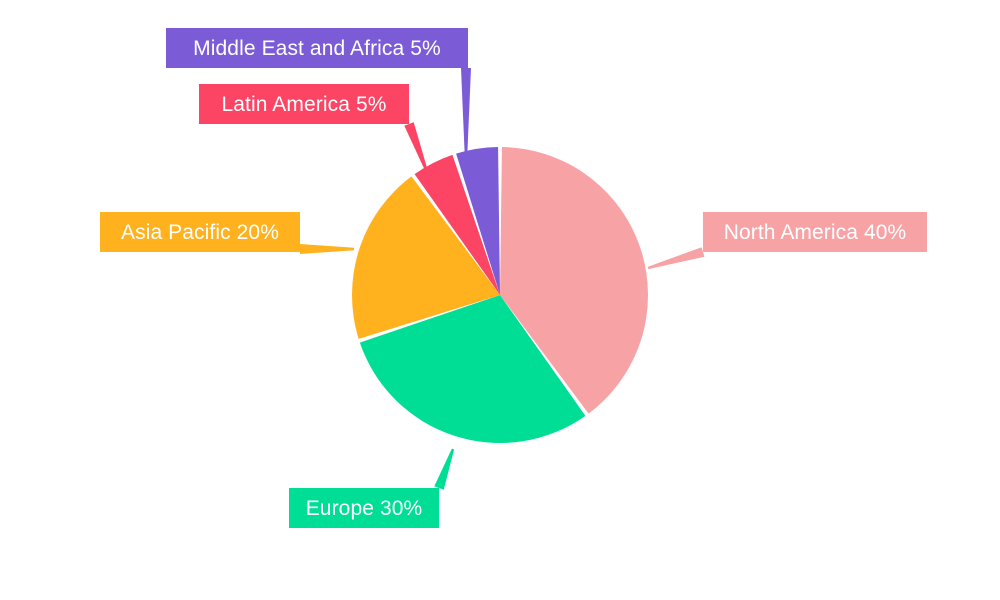 The image size is (1000, 600). Describe the element at coordinates (466, 112) in the screenshot. I see `leader-line-middle-east-and-africa` at that location.